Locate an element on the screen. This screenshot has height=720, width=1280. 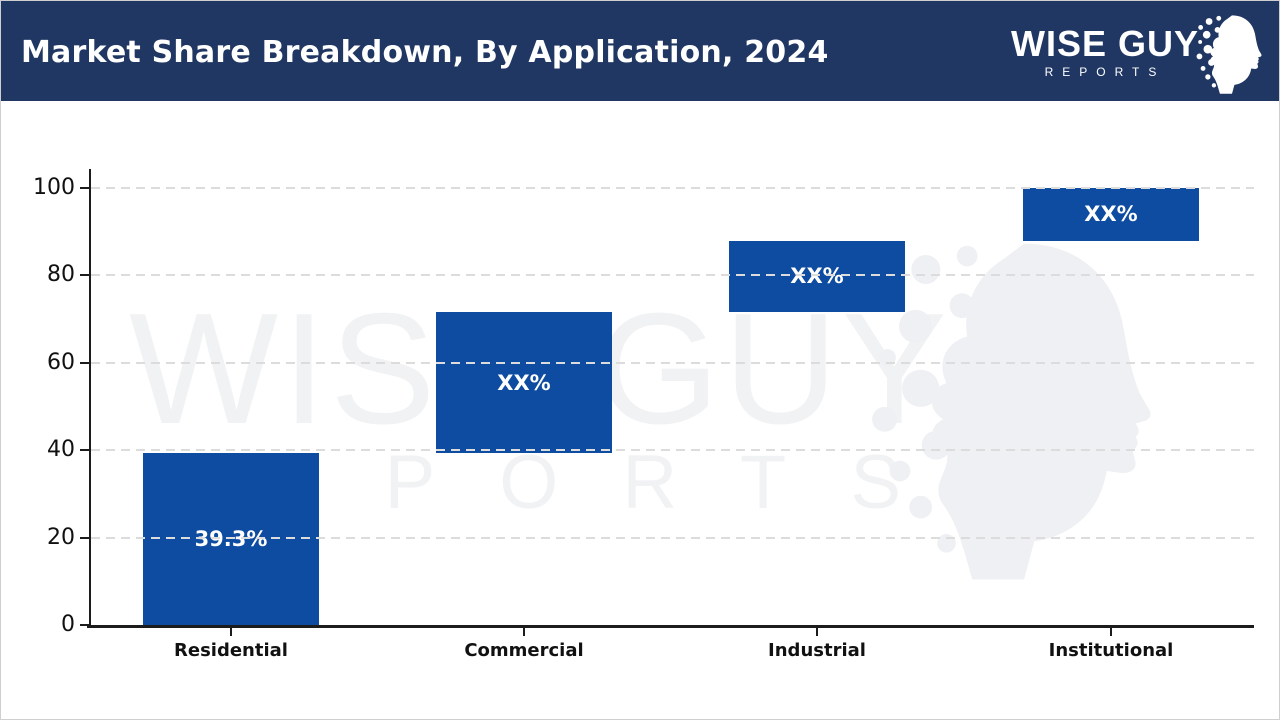
wise-guy-logo: WISE GUY REPORTS is located at coordinates (1138, 52).